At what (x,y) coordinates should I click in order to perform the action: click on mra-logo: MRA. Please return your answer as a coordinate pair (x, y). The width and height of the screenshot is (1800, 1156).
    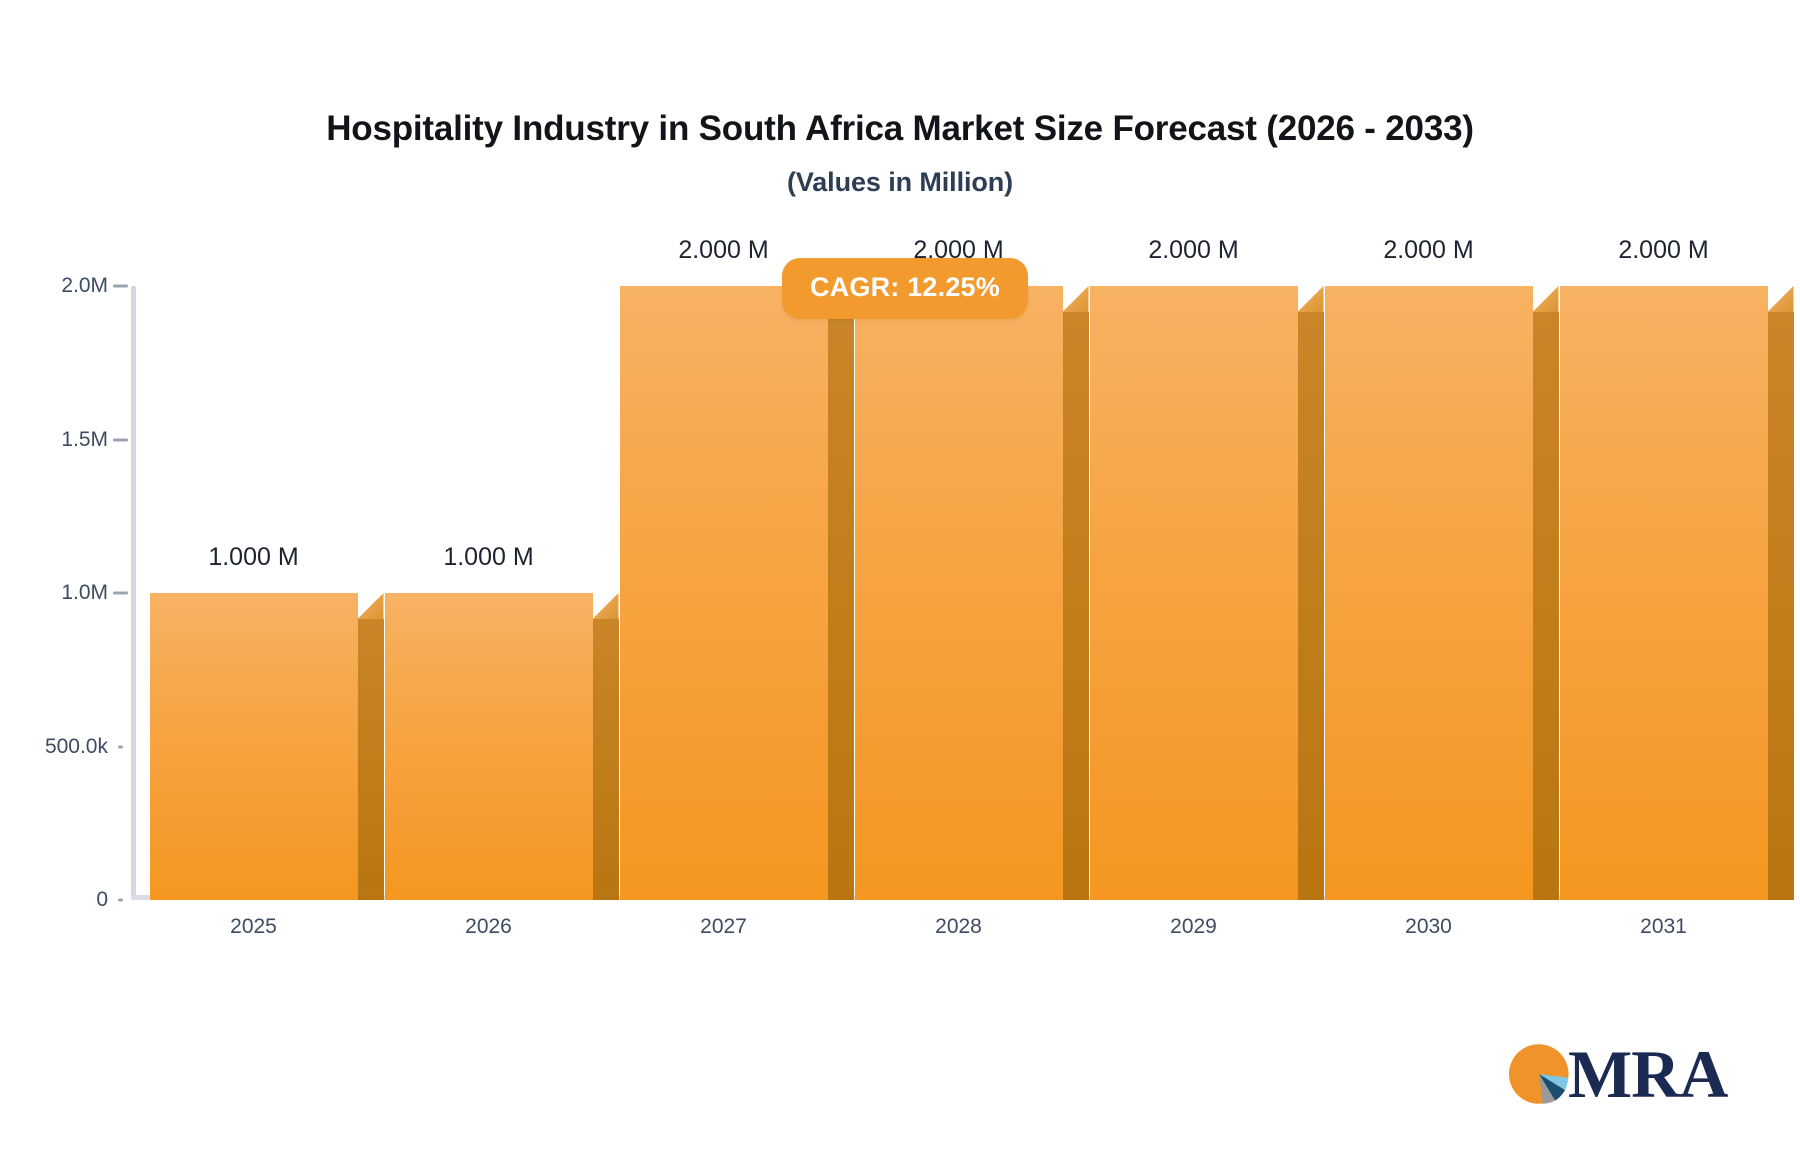
    Looking at the image, I should click on (1618, 1074).